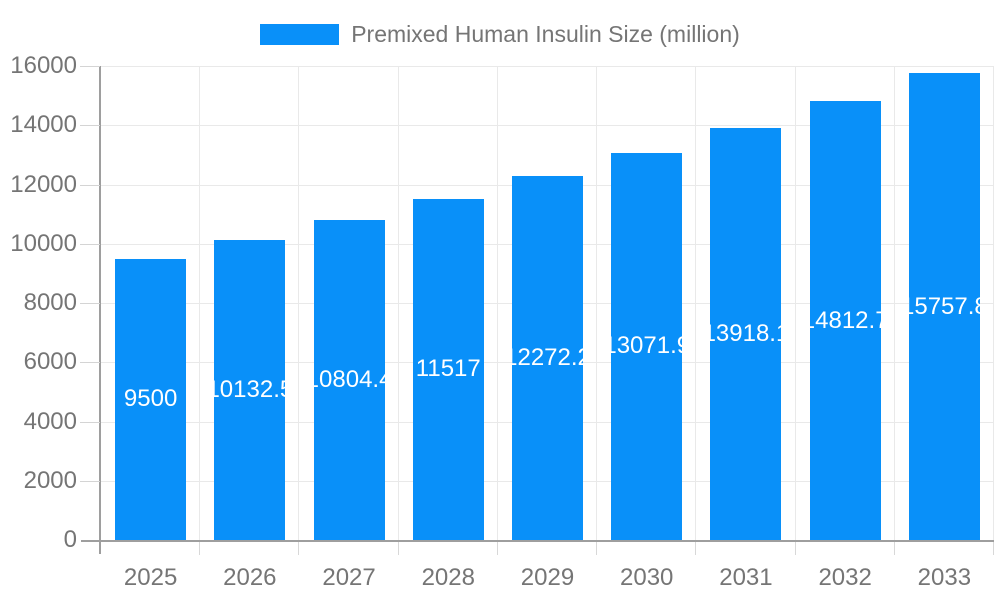  Describe the element at coordinates (100, 310) in the screenshot. I see `y-axis-line` at that location.